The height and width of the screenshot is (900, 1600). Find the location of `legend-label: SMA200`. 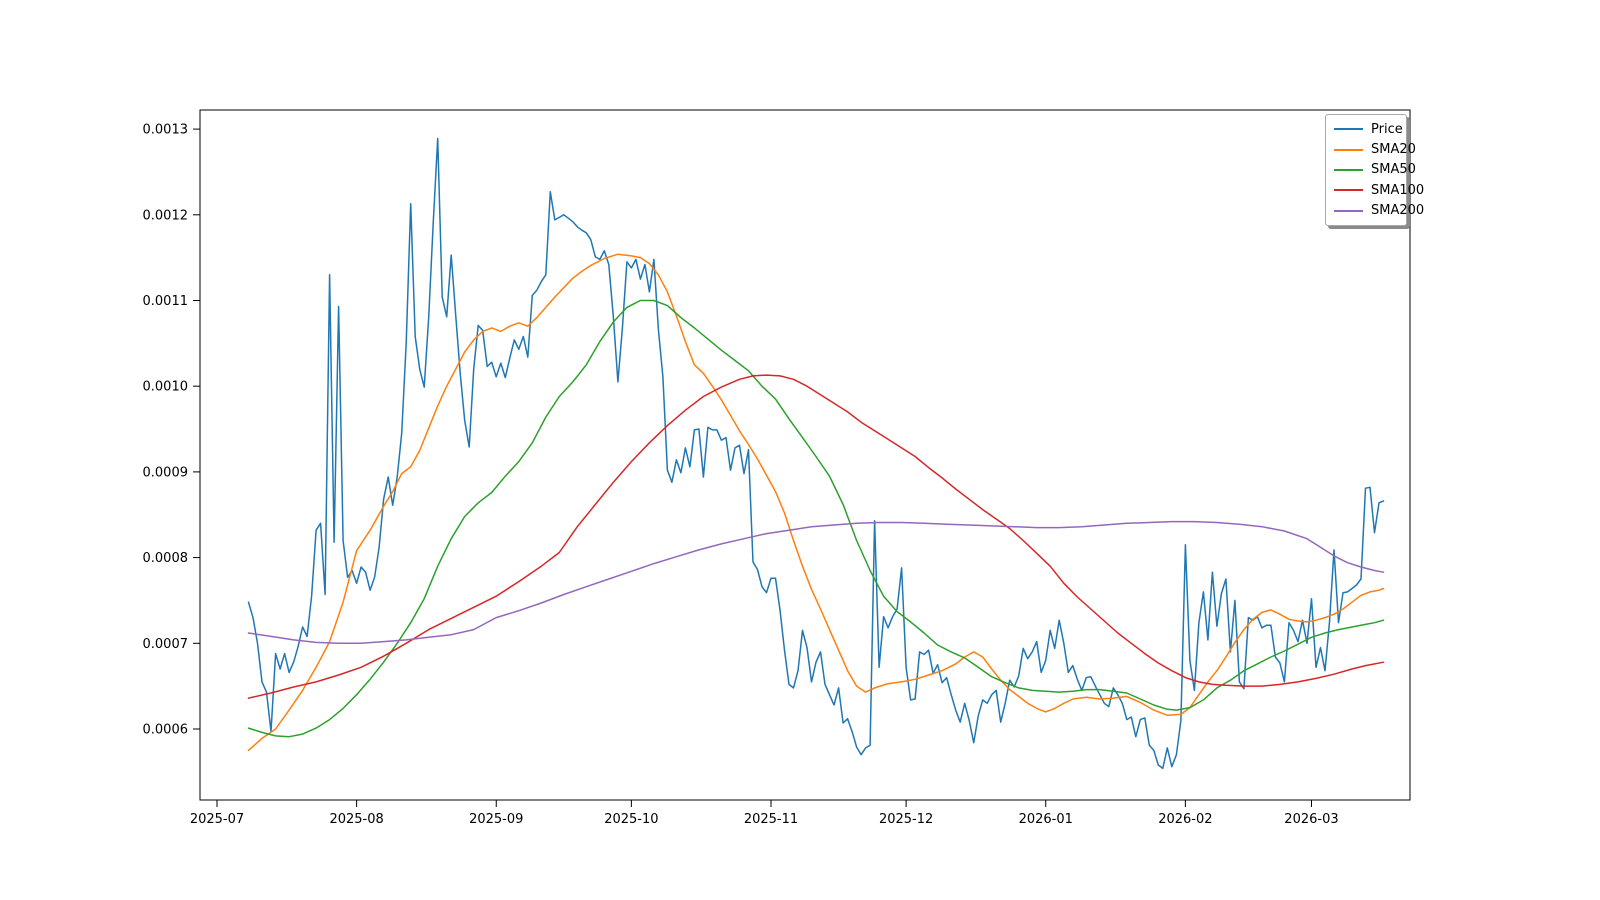

legend-label: SMA200 is located at coordinates (1398, 211).